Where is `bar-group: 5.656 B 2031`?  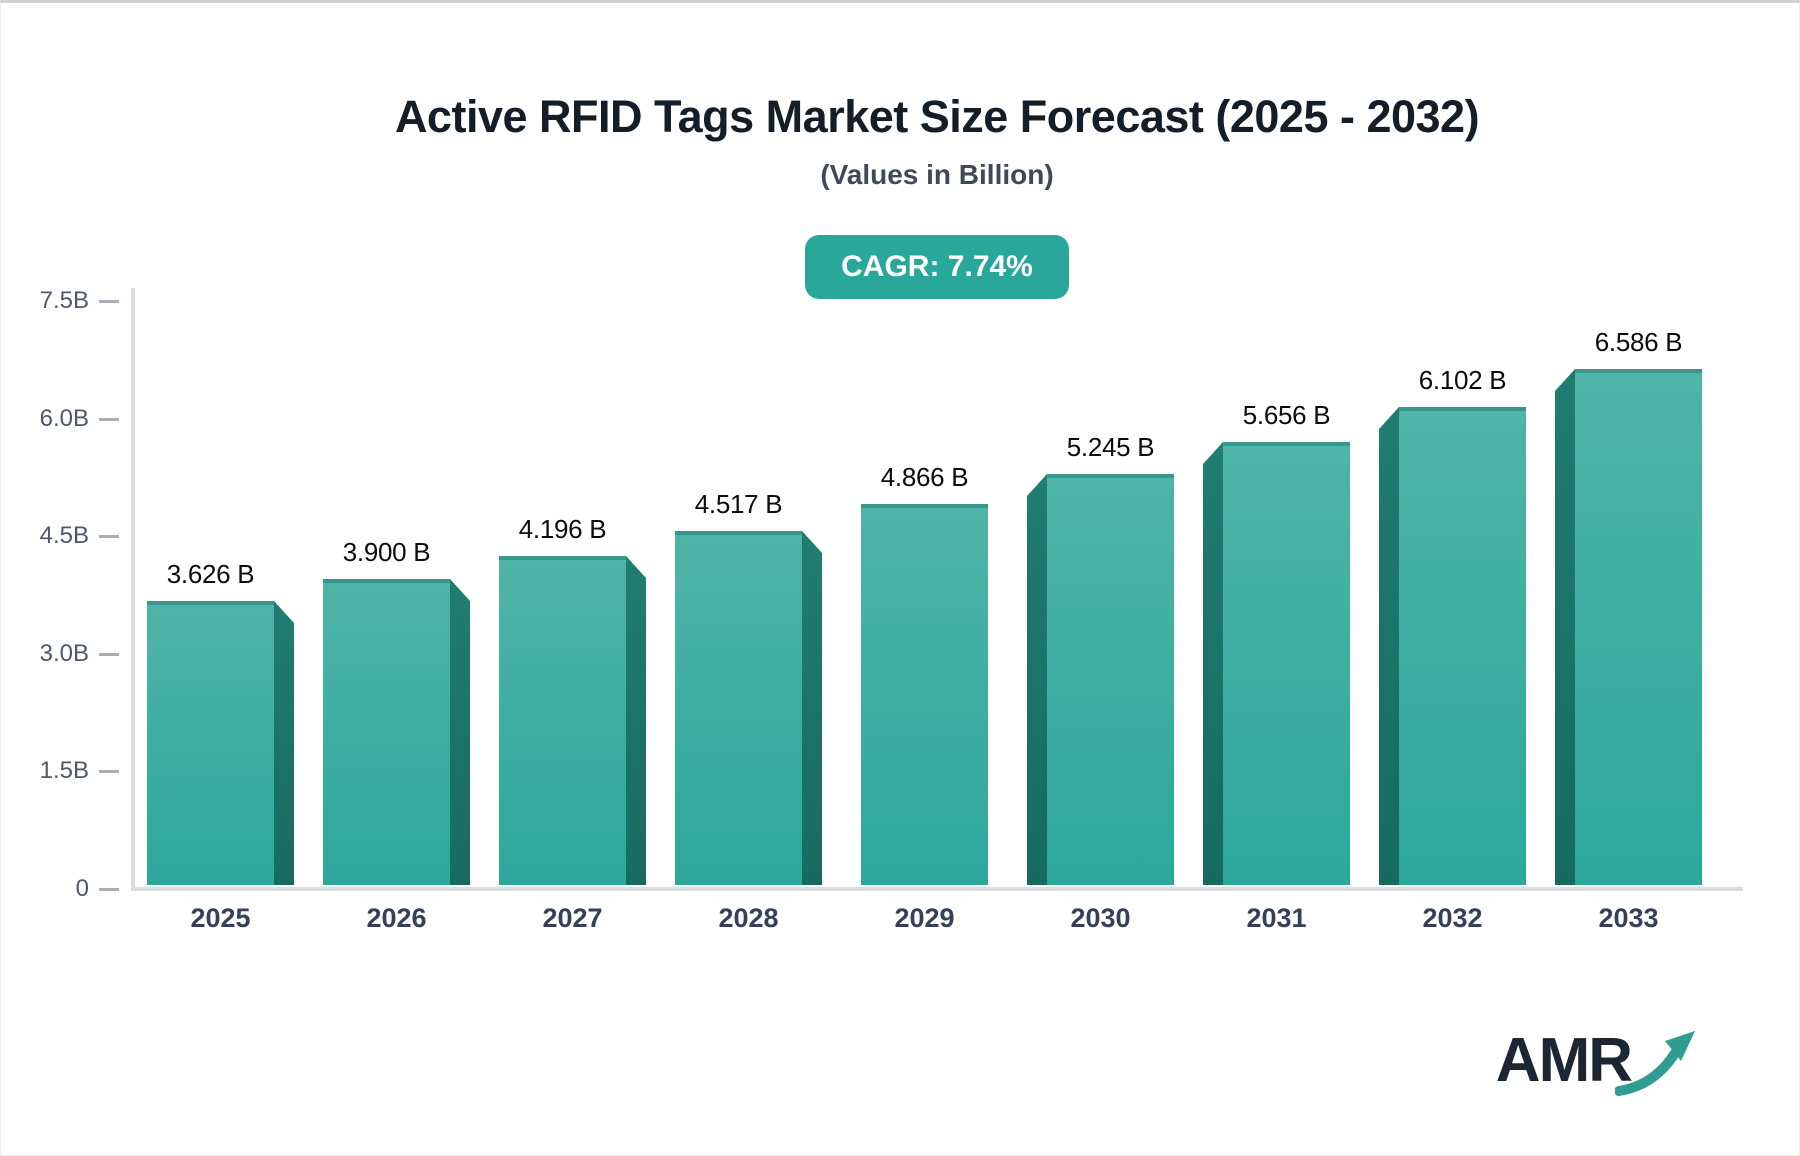 bar-group: 5.656 B 2031 is located at coordinates (1276, 666).